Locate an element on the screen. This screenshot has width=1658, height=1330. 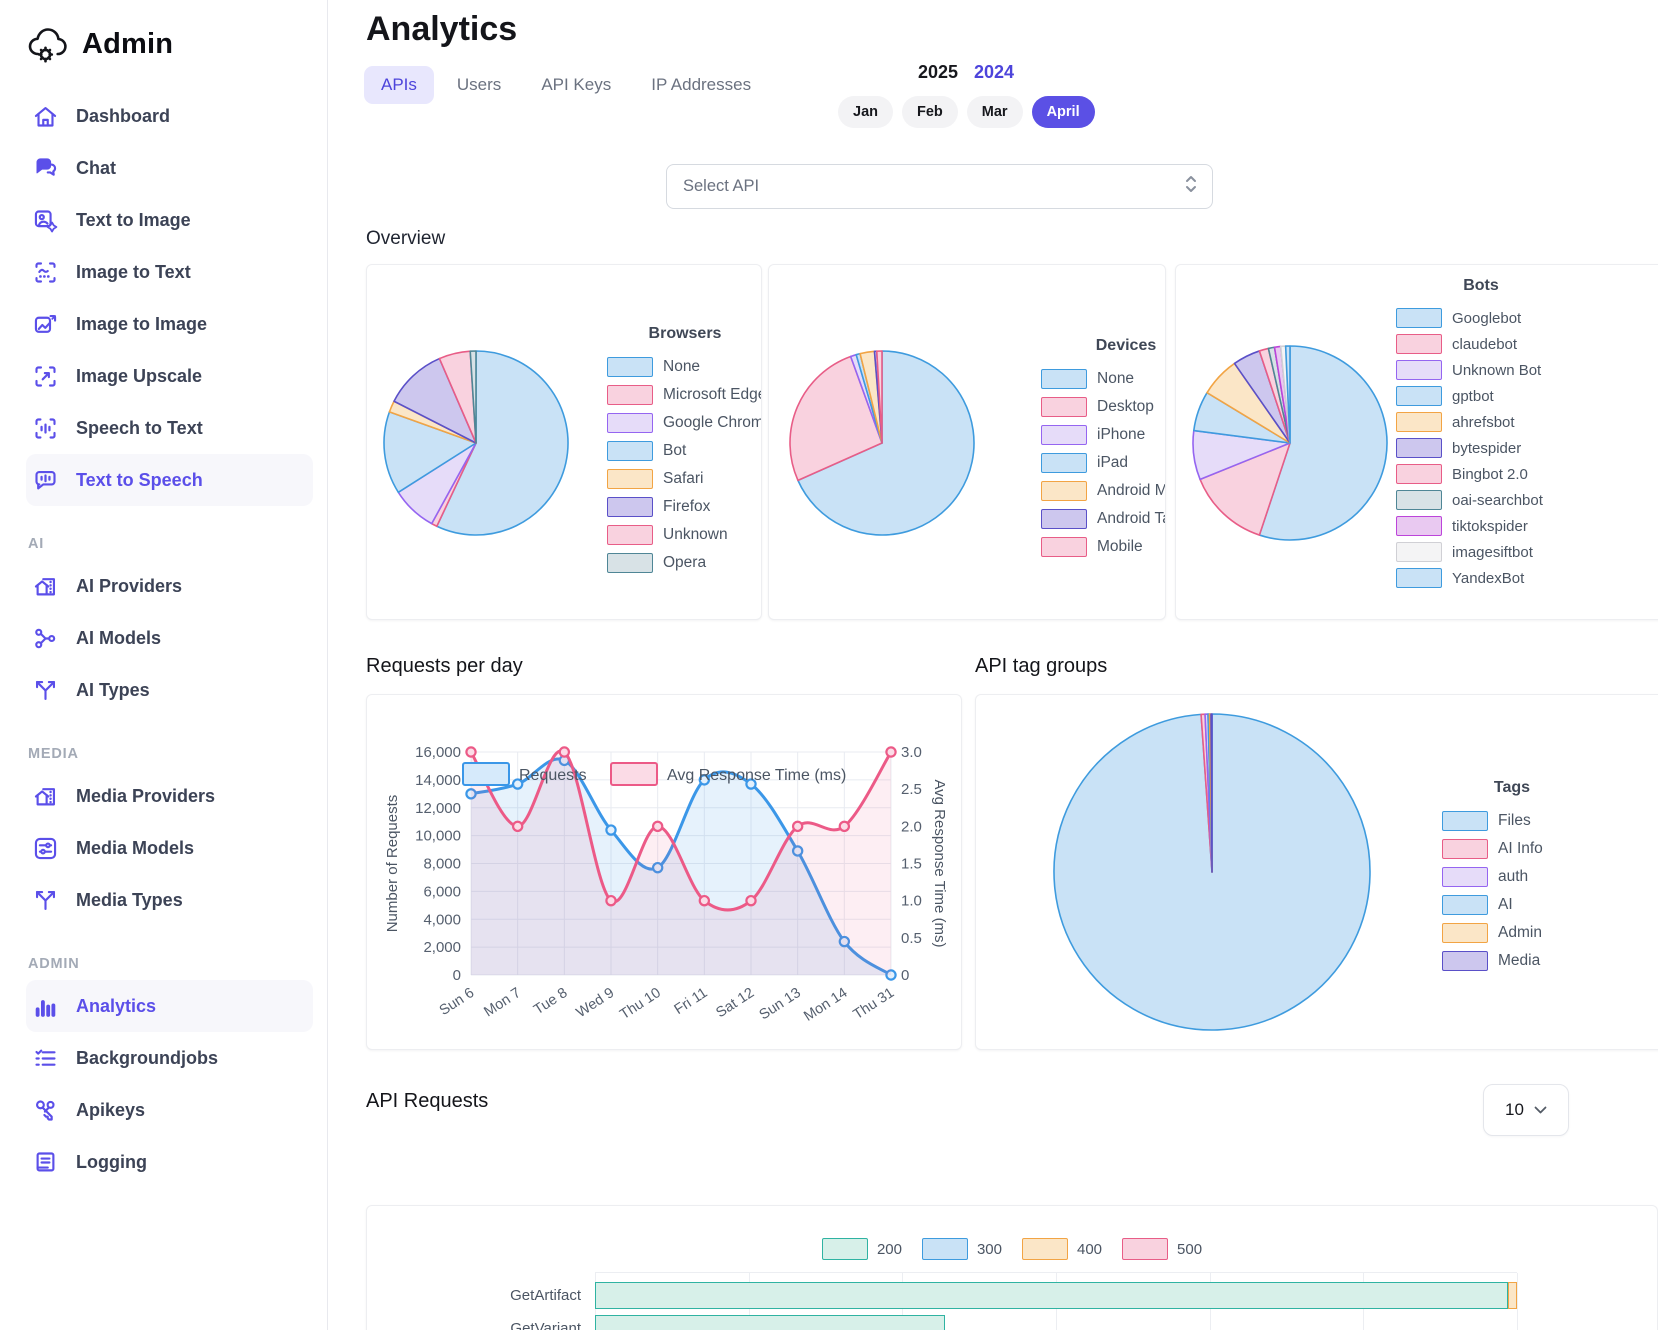
legend-item-desktop: Desktop is located at coordinates (1103, 407).